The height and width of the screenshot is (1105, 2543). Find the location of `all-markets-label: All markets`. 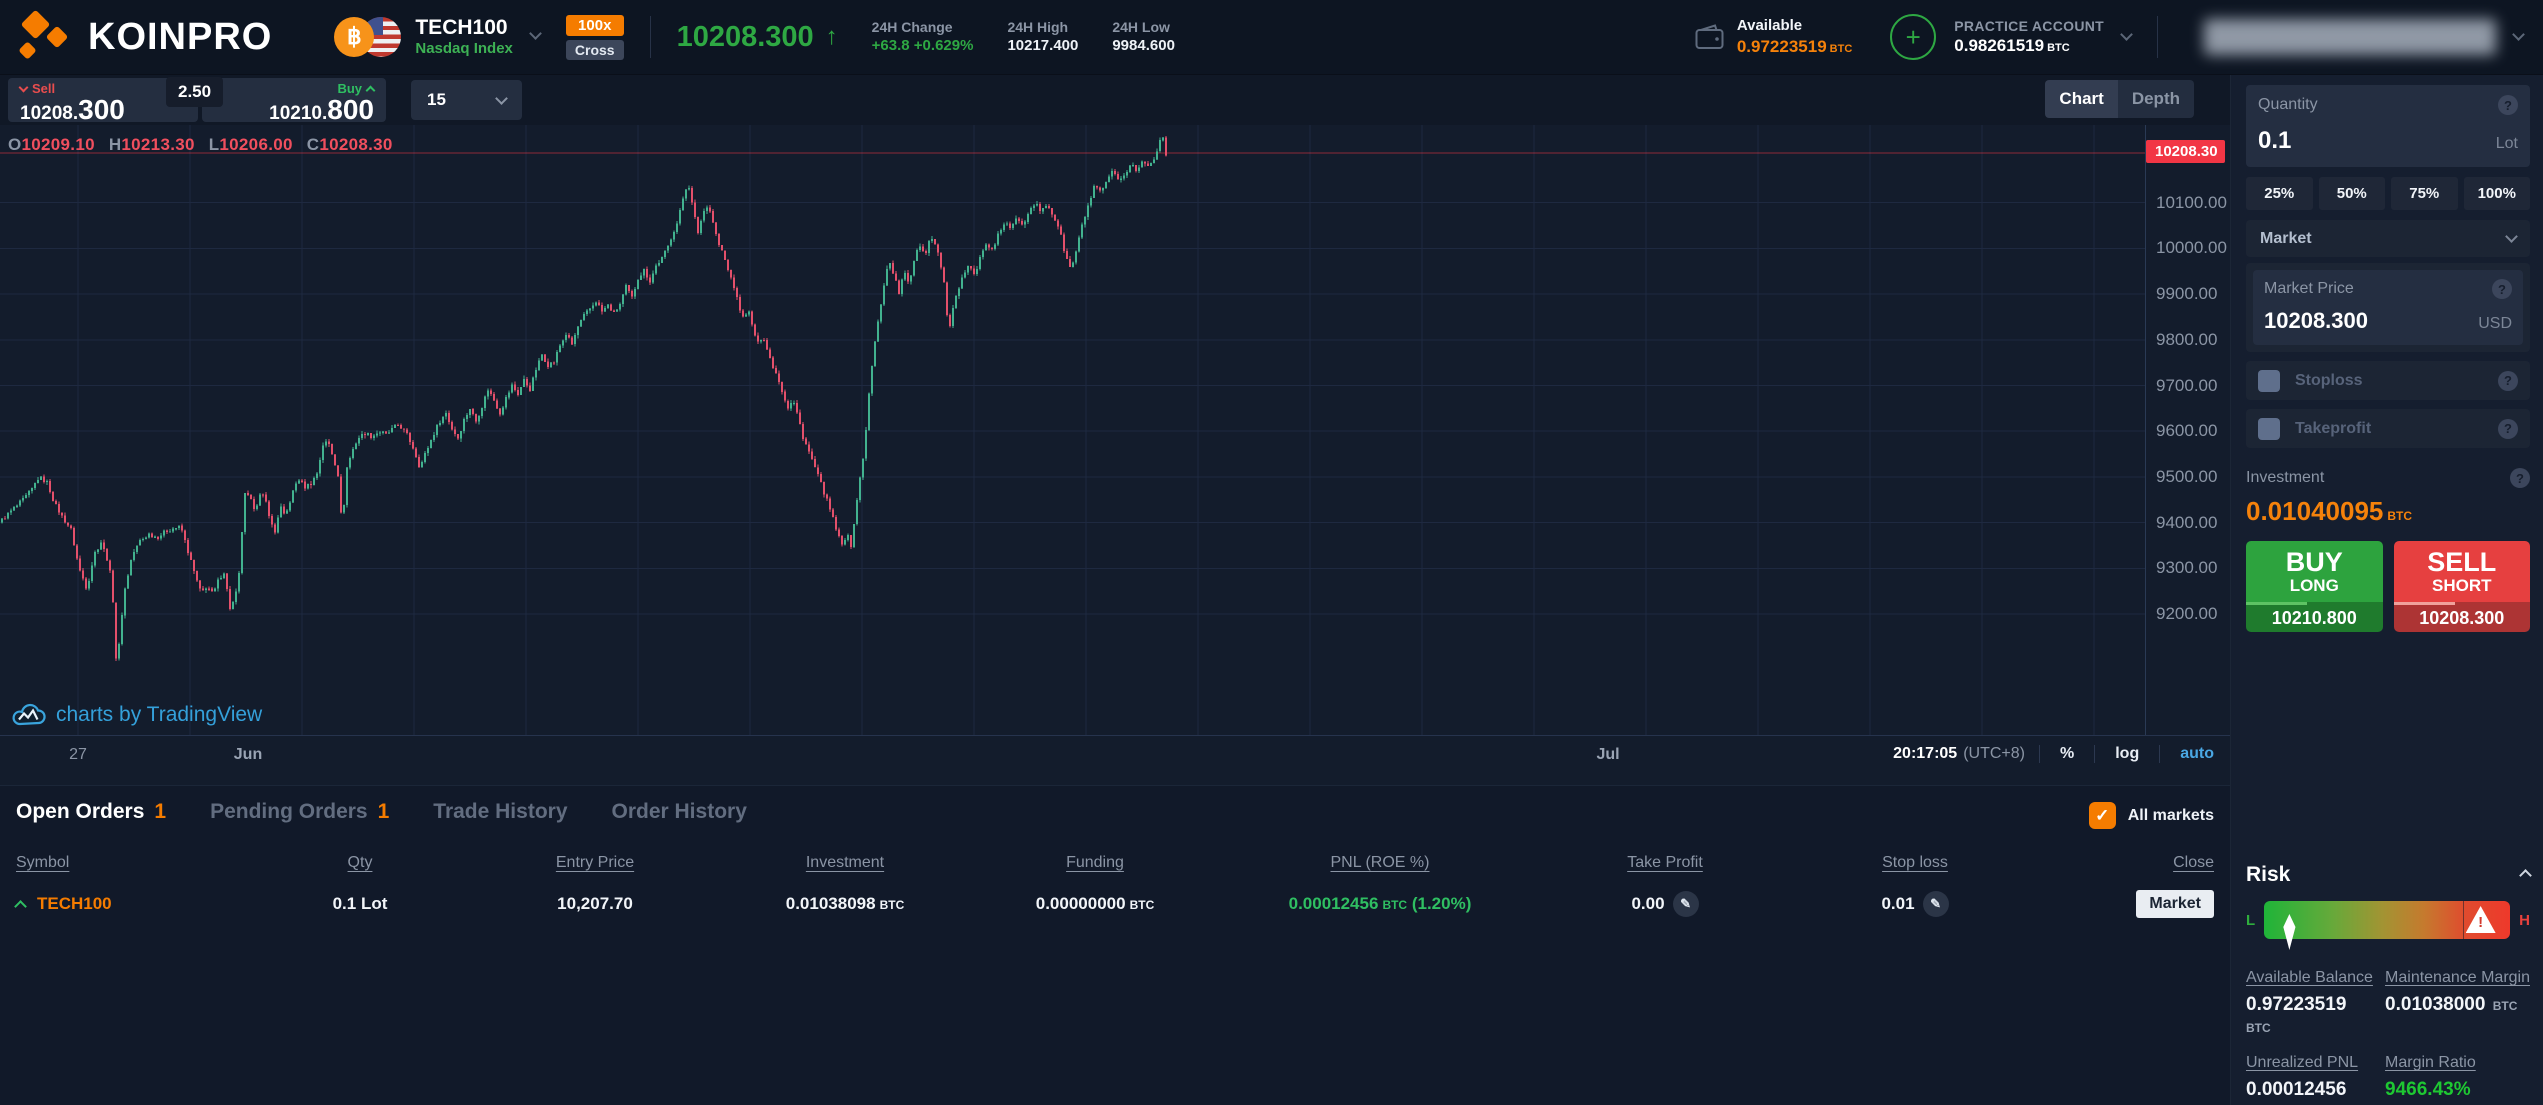

all-markets-label: All markets is located at coordinates (2170, 815).